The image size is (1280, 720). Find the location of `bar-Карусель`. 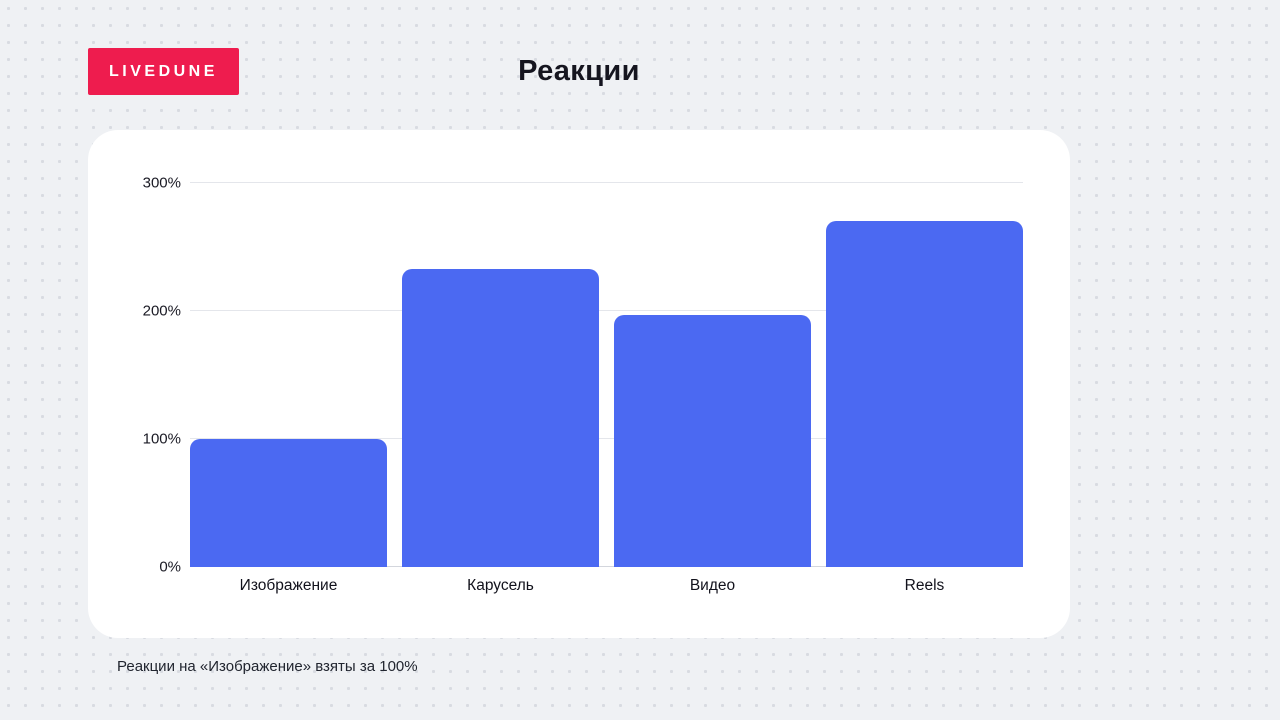

bar-Карусель is located at coordinates (500, 417).